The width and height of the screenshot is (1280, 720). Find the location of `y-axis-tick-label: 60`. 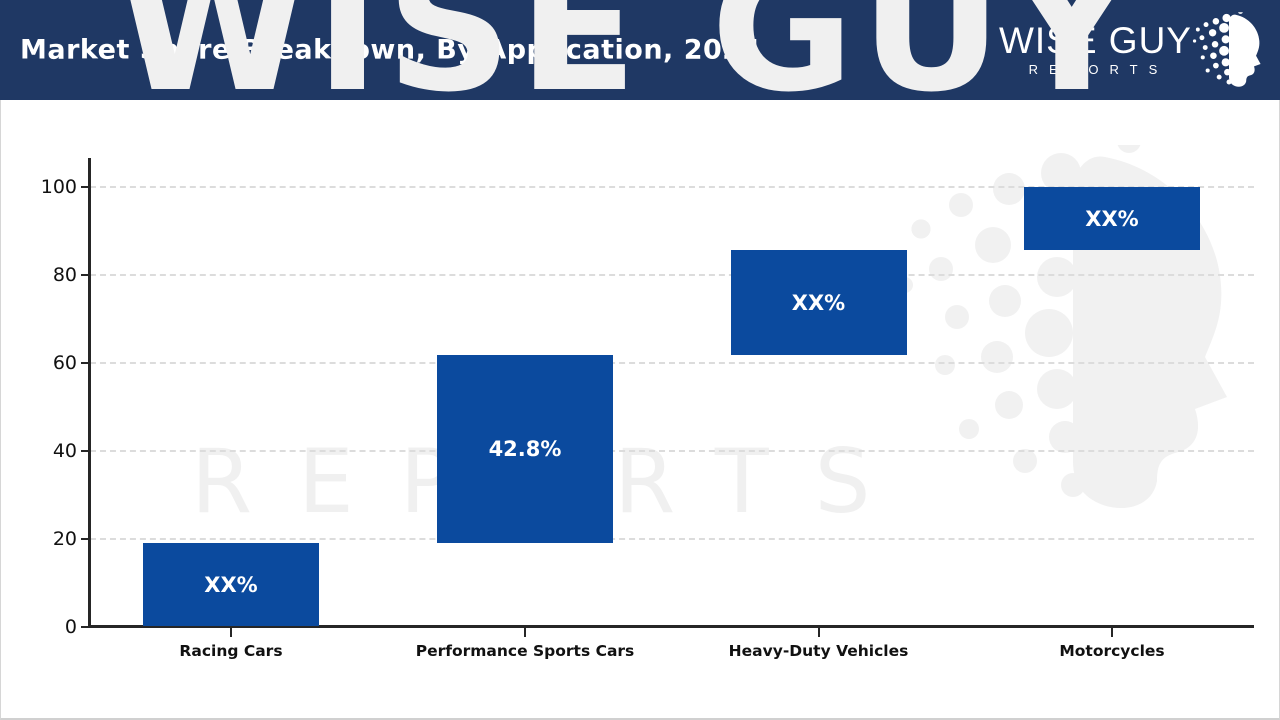

y-axis-tick-label: 60 is located at coordinates (64, 362).